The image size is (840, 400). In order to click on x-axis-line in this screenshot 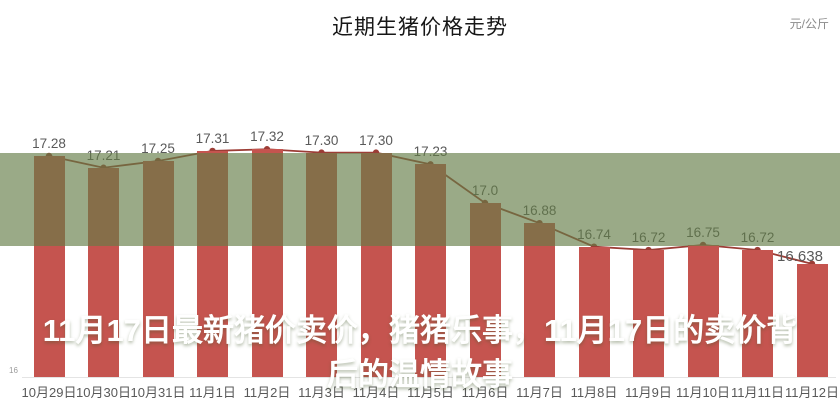, I will do `click(429, 377)`.